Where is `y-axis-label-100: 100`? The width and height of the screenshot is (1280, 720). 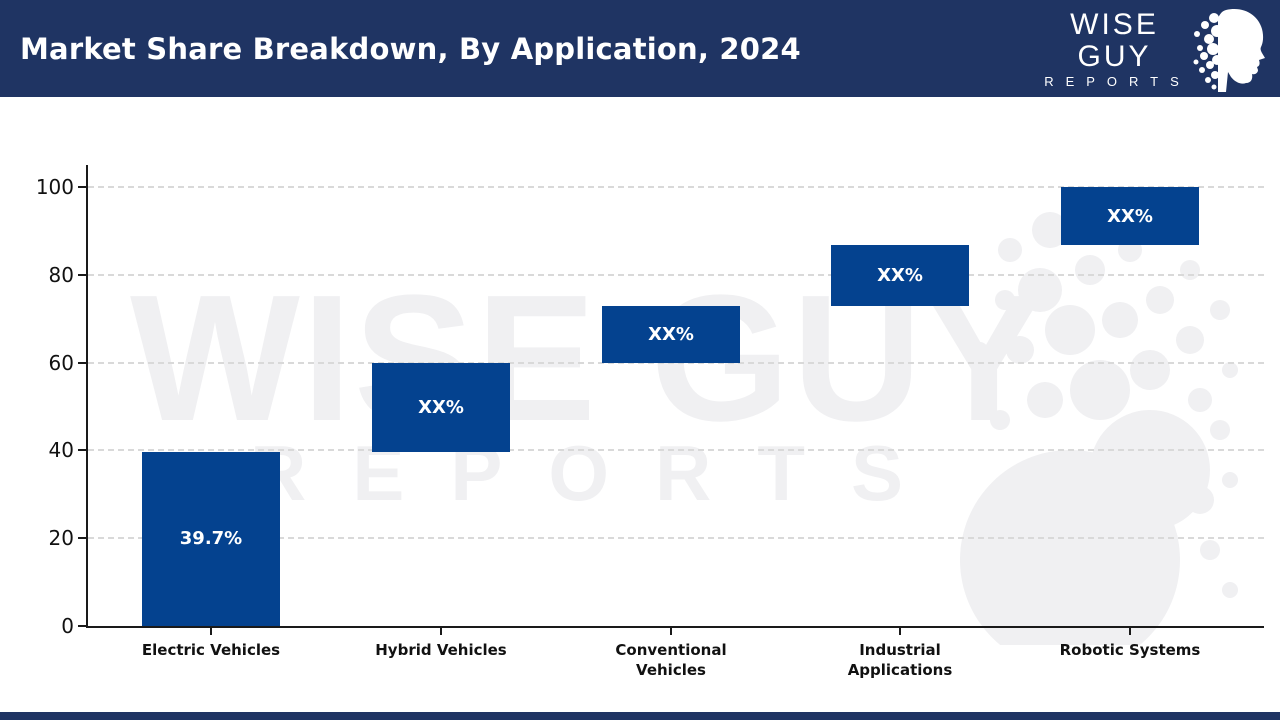
y-axis-label-100: 100 is located at coordinates (54, 187).